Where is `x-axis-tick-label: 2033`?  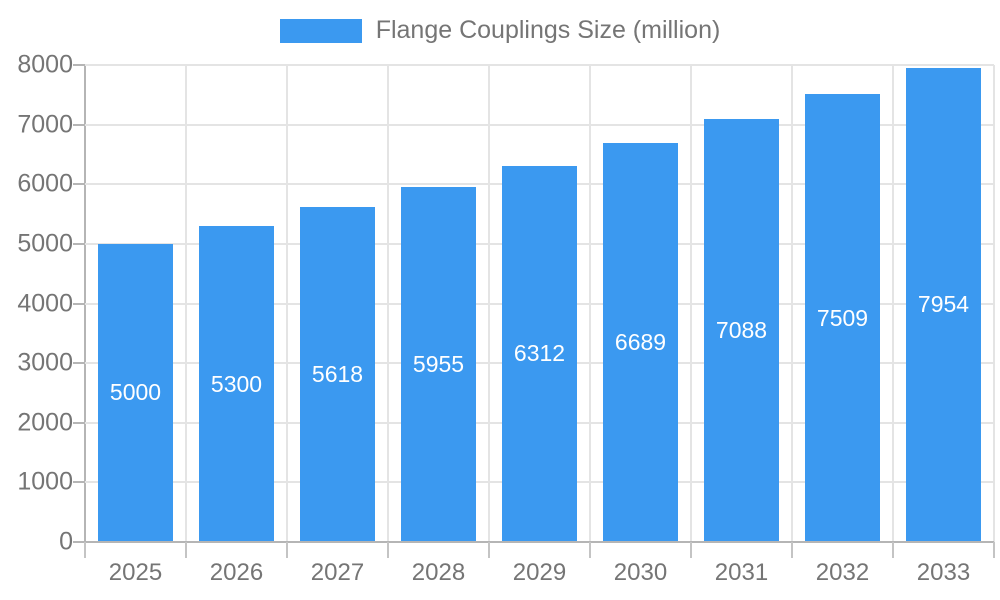 x-axis-tick-label: 2033 is located at coordinates (943, 572).